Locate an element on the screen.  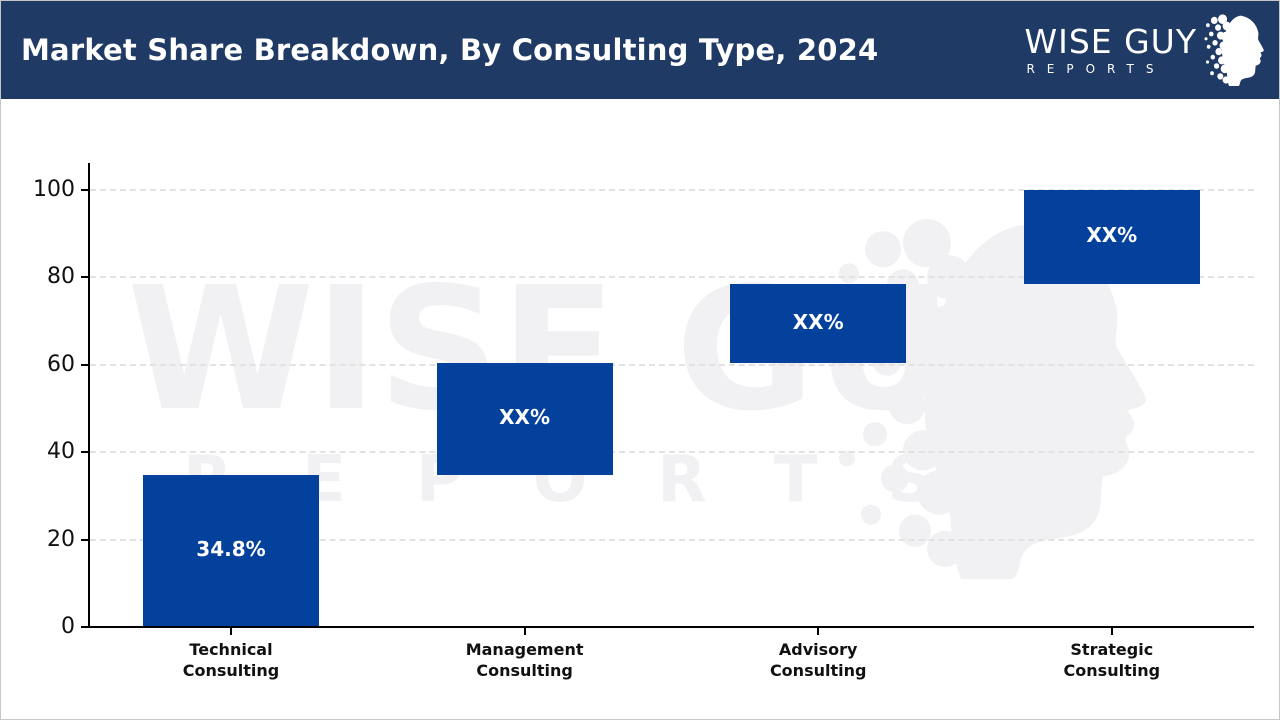
category-label: Advisory Consulting is located at coordinates (818, 660).